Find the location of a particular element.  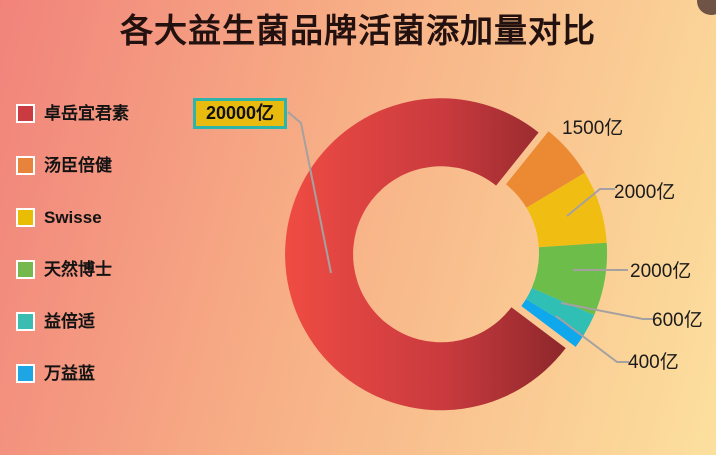

legend-item-label: 天然博士 is located at coordinates (78, 269).